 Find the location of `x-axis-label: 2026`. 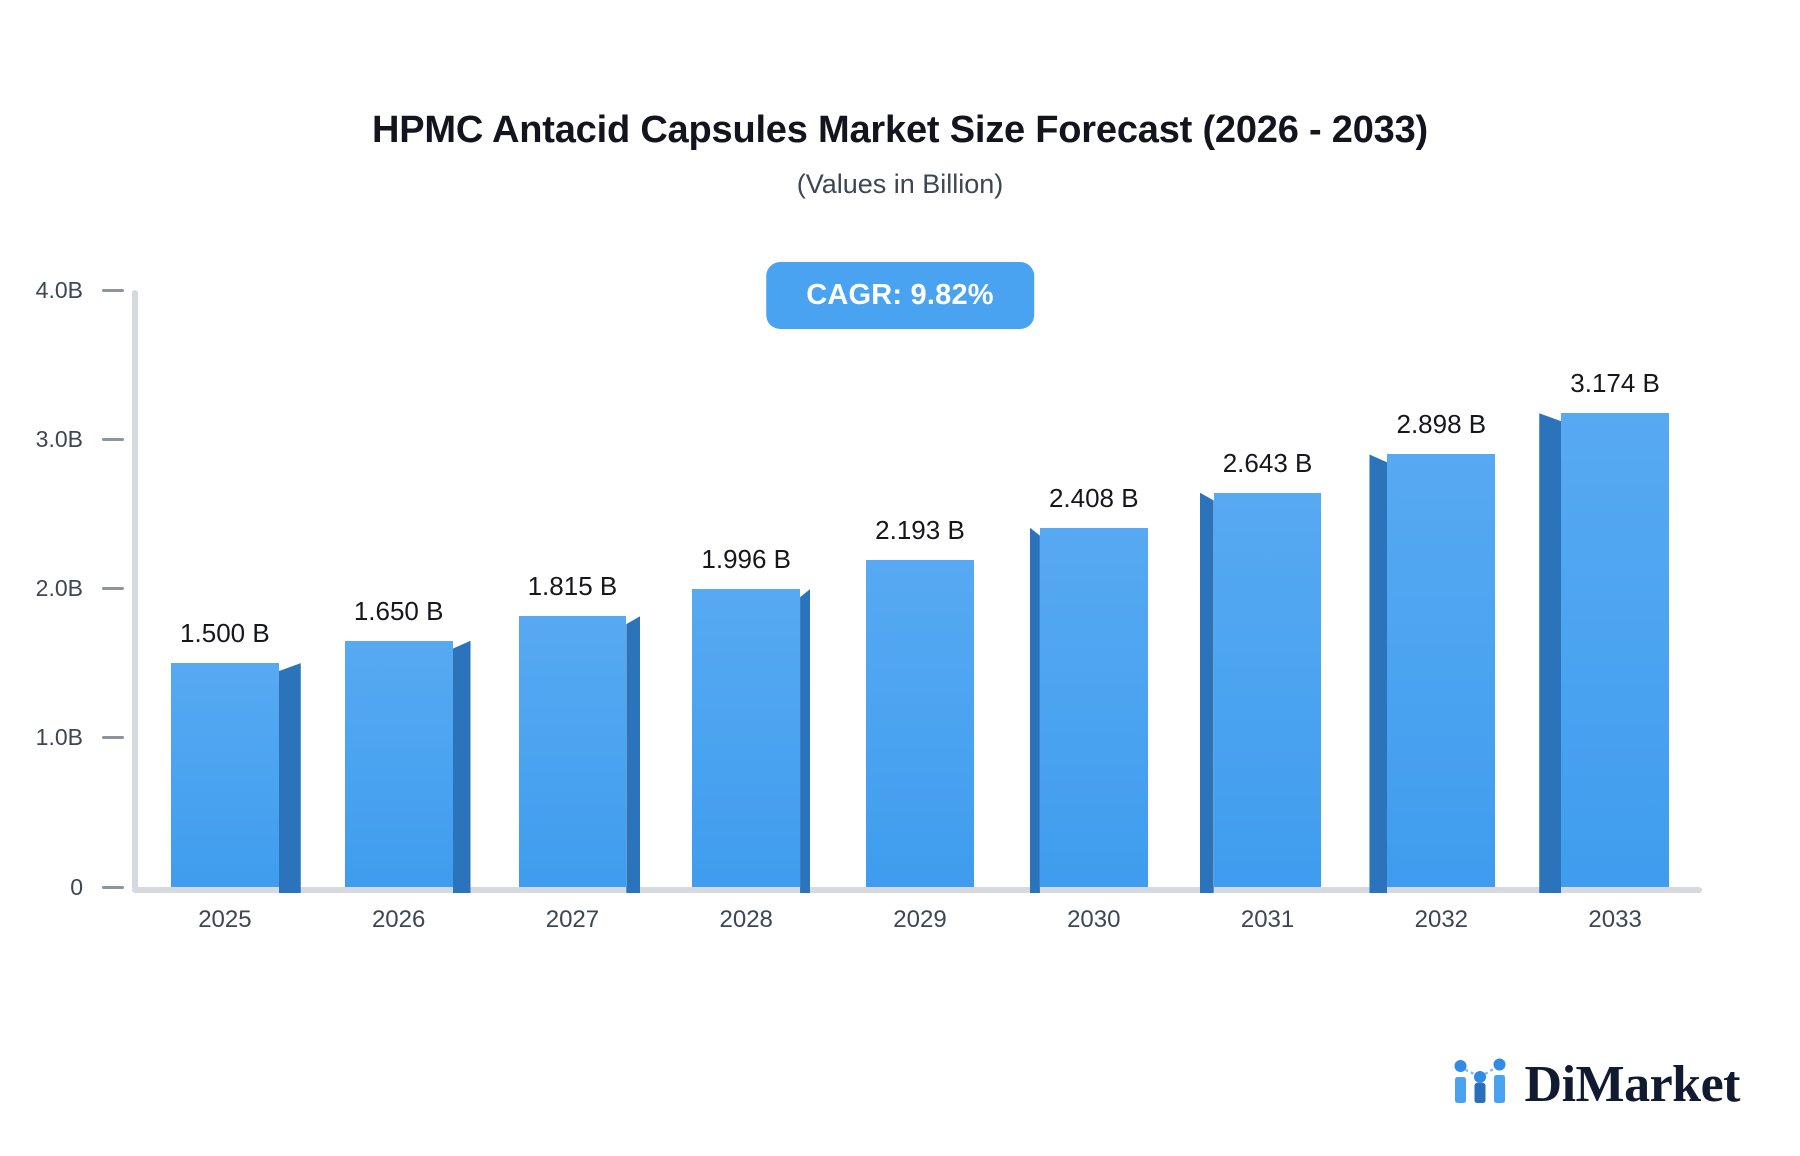

x-axis-label: 2026 is located at coordinates (398, 919).